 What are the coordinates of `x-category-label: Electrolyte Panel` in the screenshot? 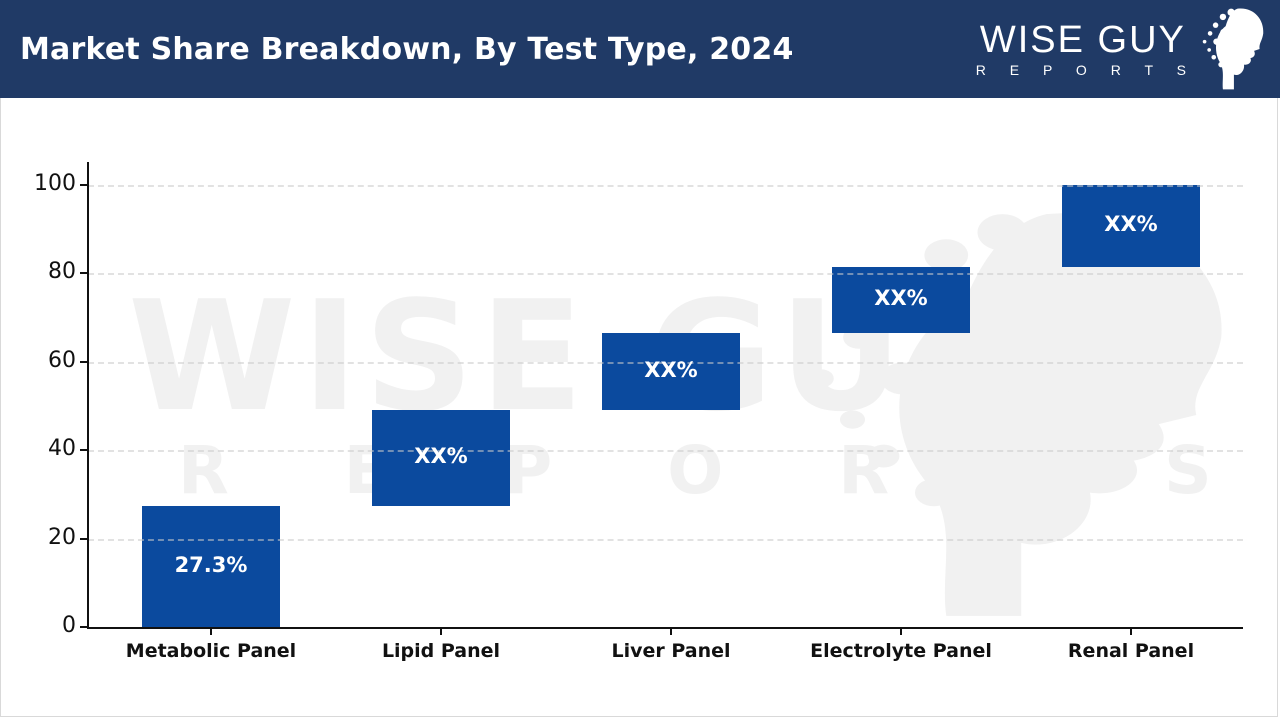 It's located at (901, 651).